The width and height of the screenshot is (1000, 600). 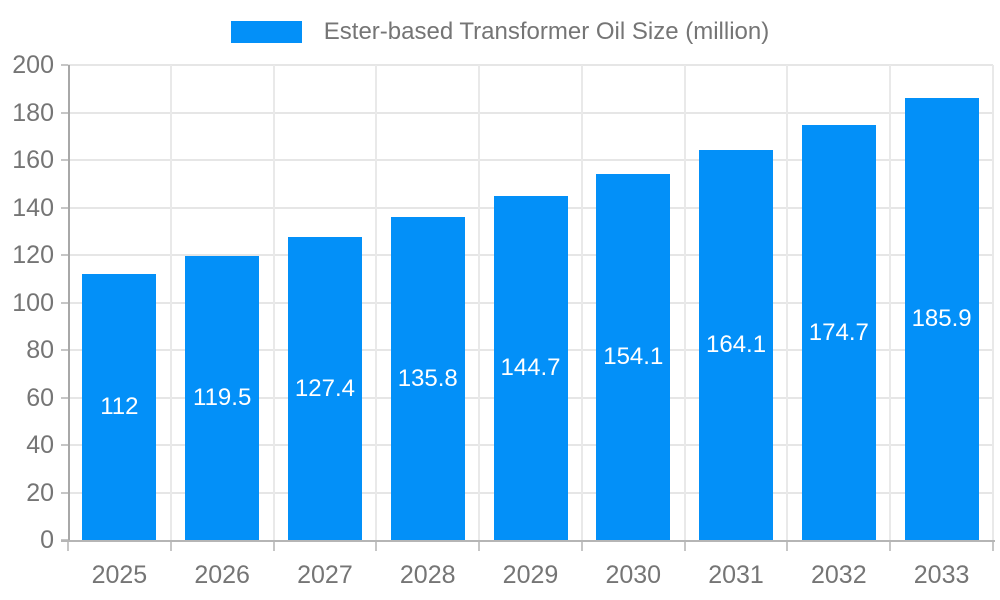 I want to click on bar-value-label: 127.4, so click(x=324, y=388).